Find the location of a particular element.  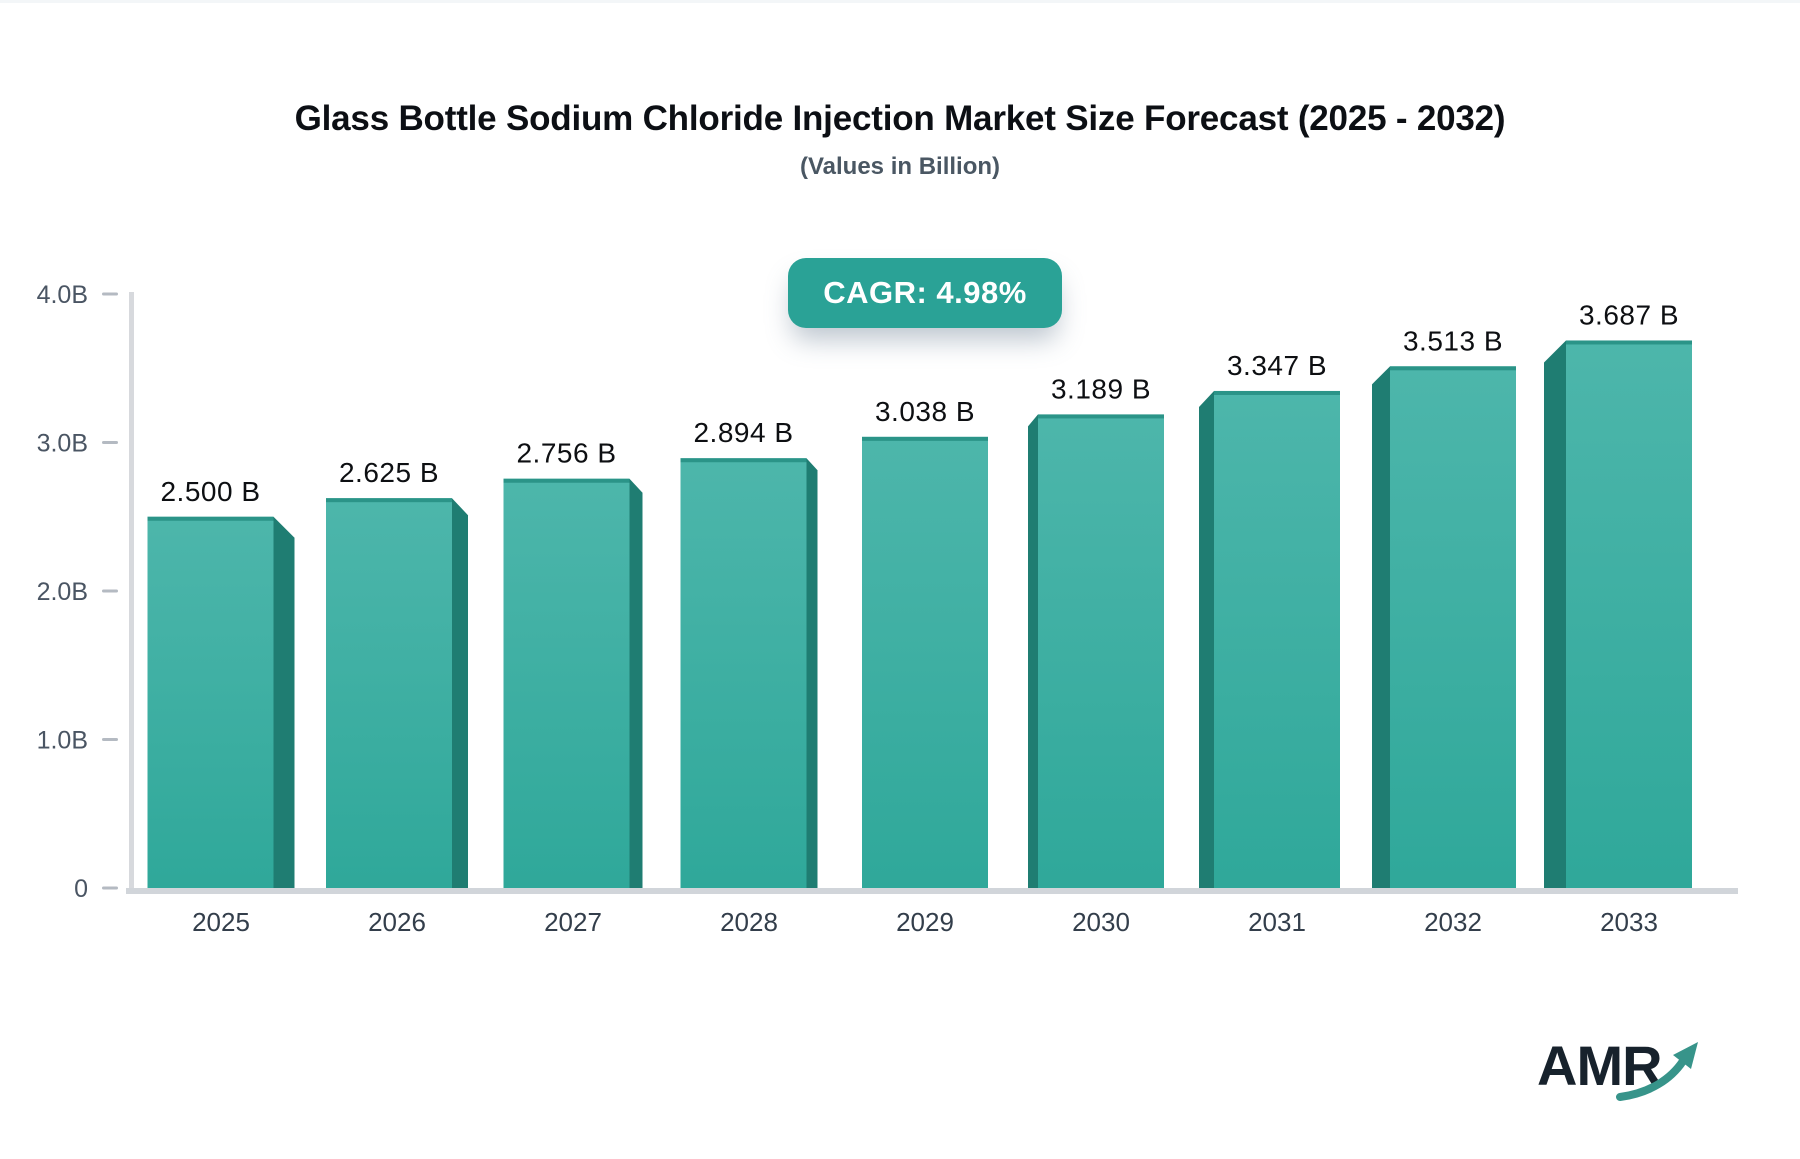

bar-value-label: 3.687 B is located at coordinates (1629, 314).